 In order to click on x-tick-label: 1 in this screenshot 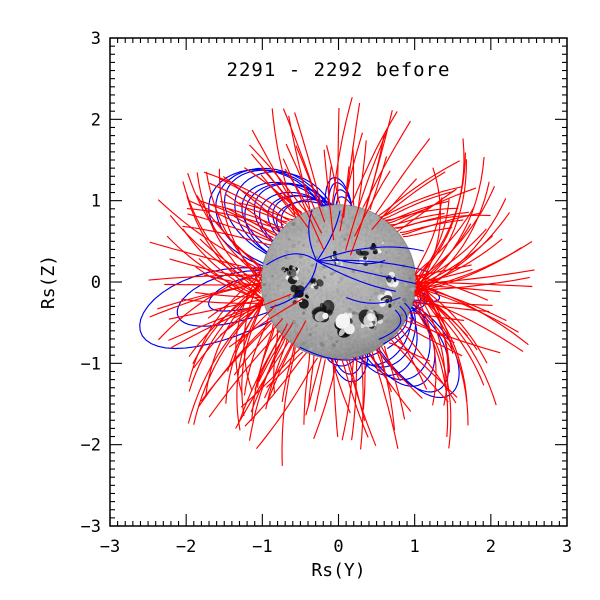, I will do `click(415, 547)`.